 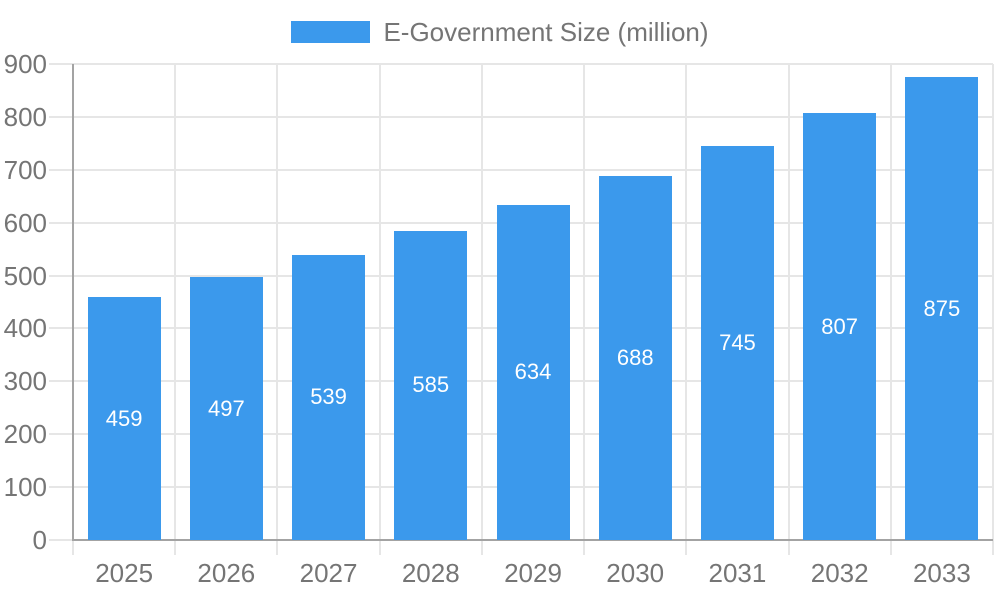 What do you see at coordinates (546, 31) in the screenshot?
I see `legend-label: E-Government Size (million)` at bounding box center [546, 31].